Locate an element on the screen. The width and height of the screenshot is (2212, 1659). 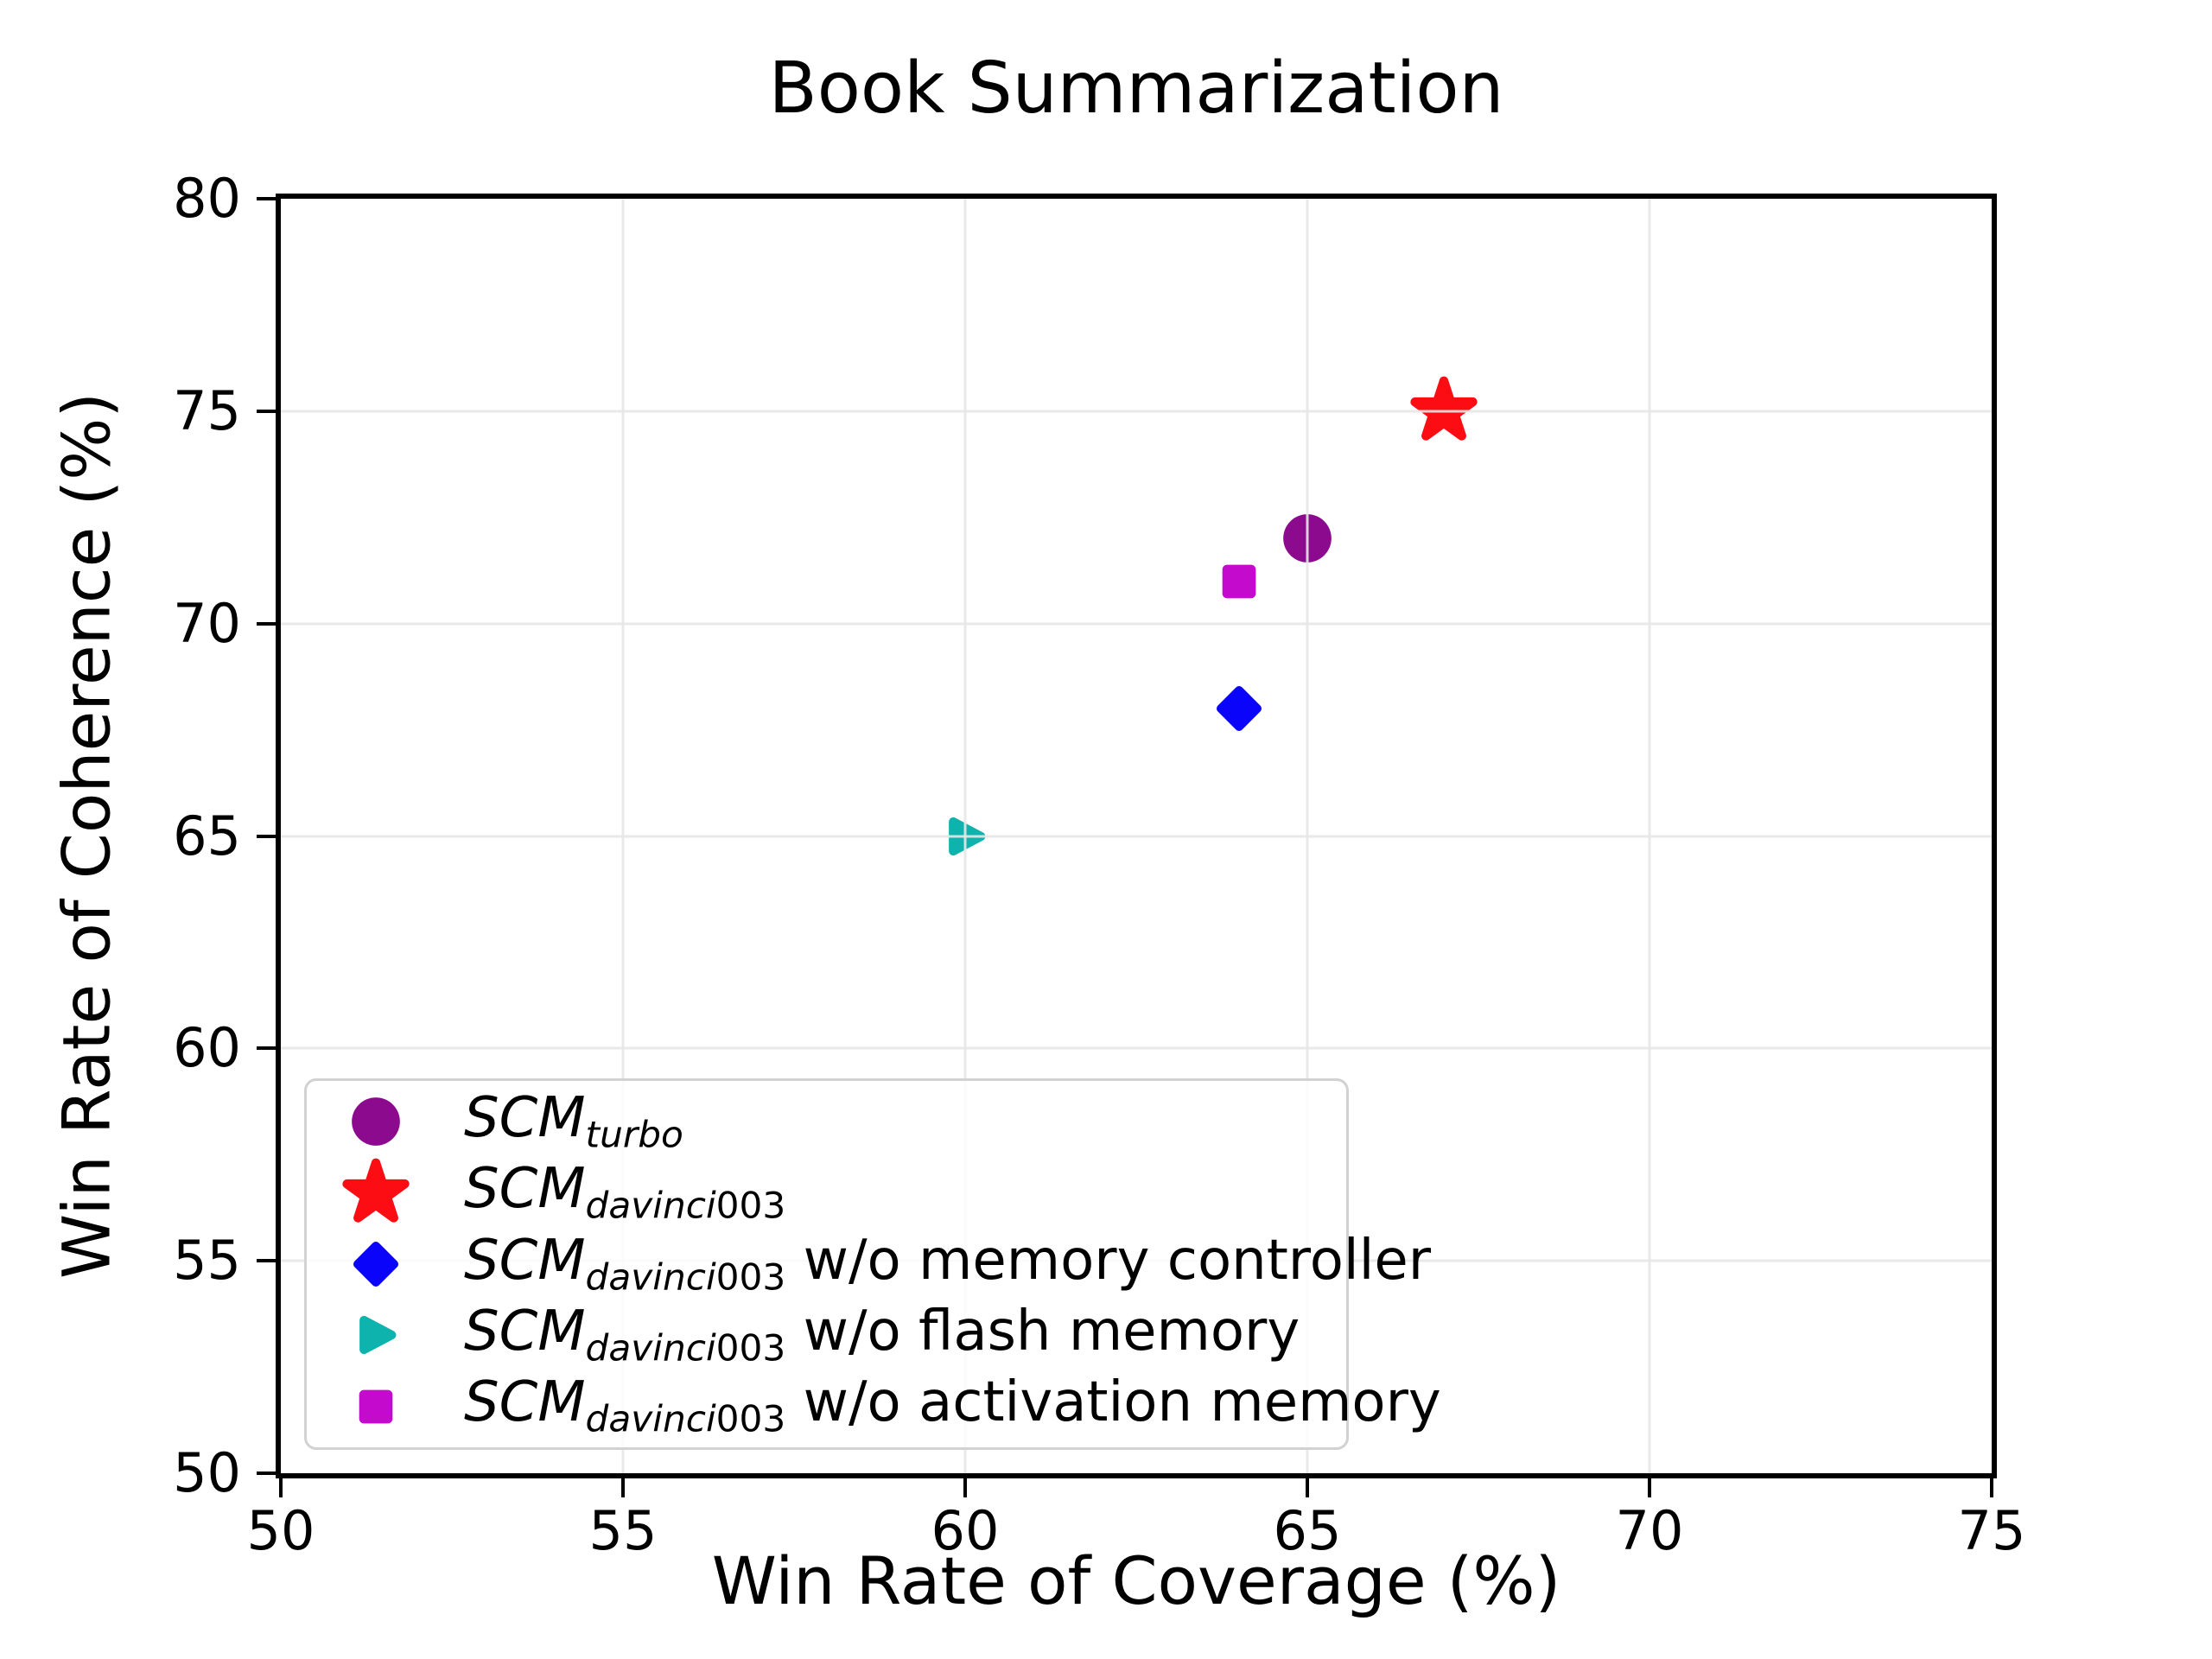
legend-label-scm-davinci003-wo-flash-memory: SCMdavinci003 w/o flash memory is located at coordinates (882, 1335).